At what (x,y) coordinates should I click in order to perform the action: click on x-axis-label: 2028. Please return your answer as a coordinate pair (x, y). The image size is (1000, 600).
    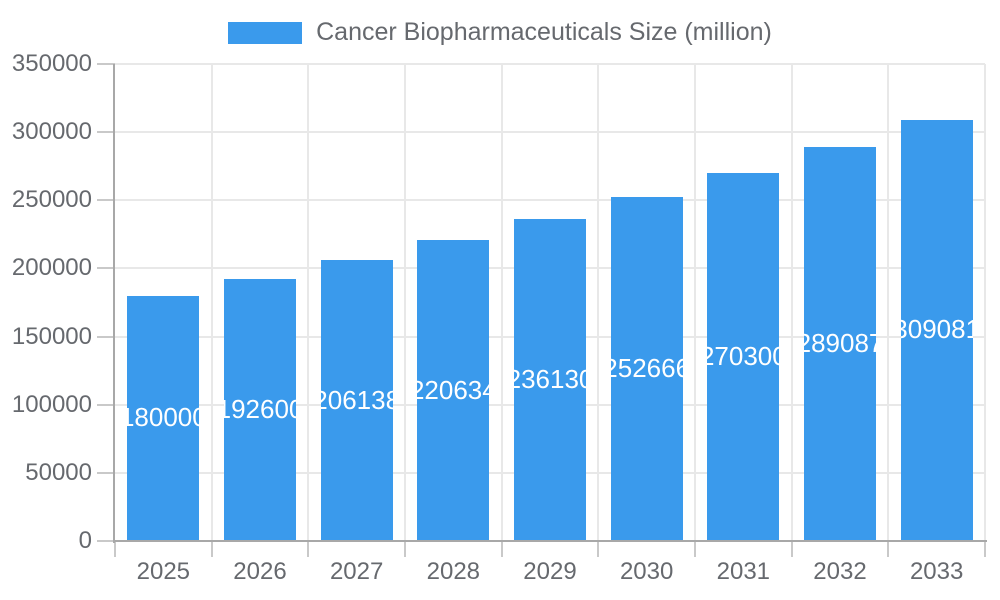
    Looking at the image, I should click on (453, 571).